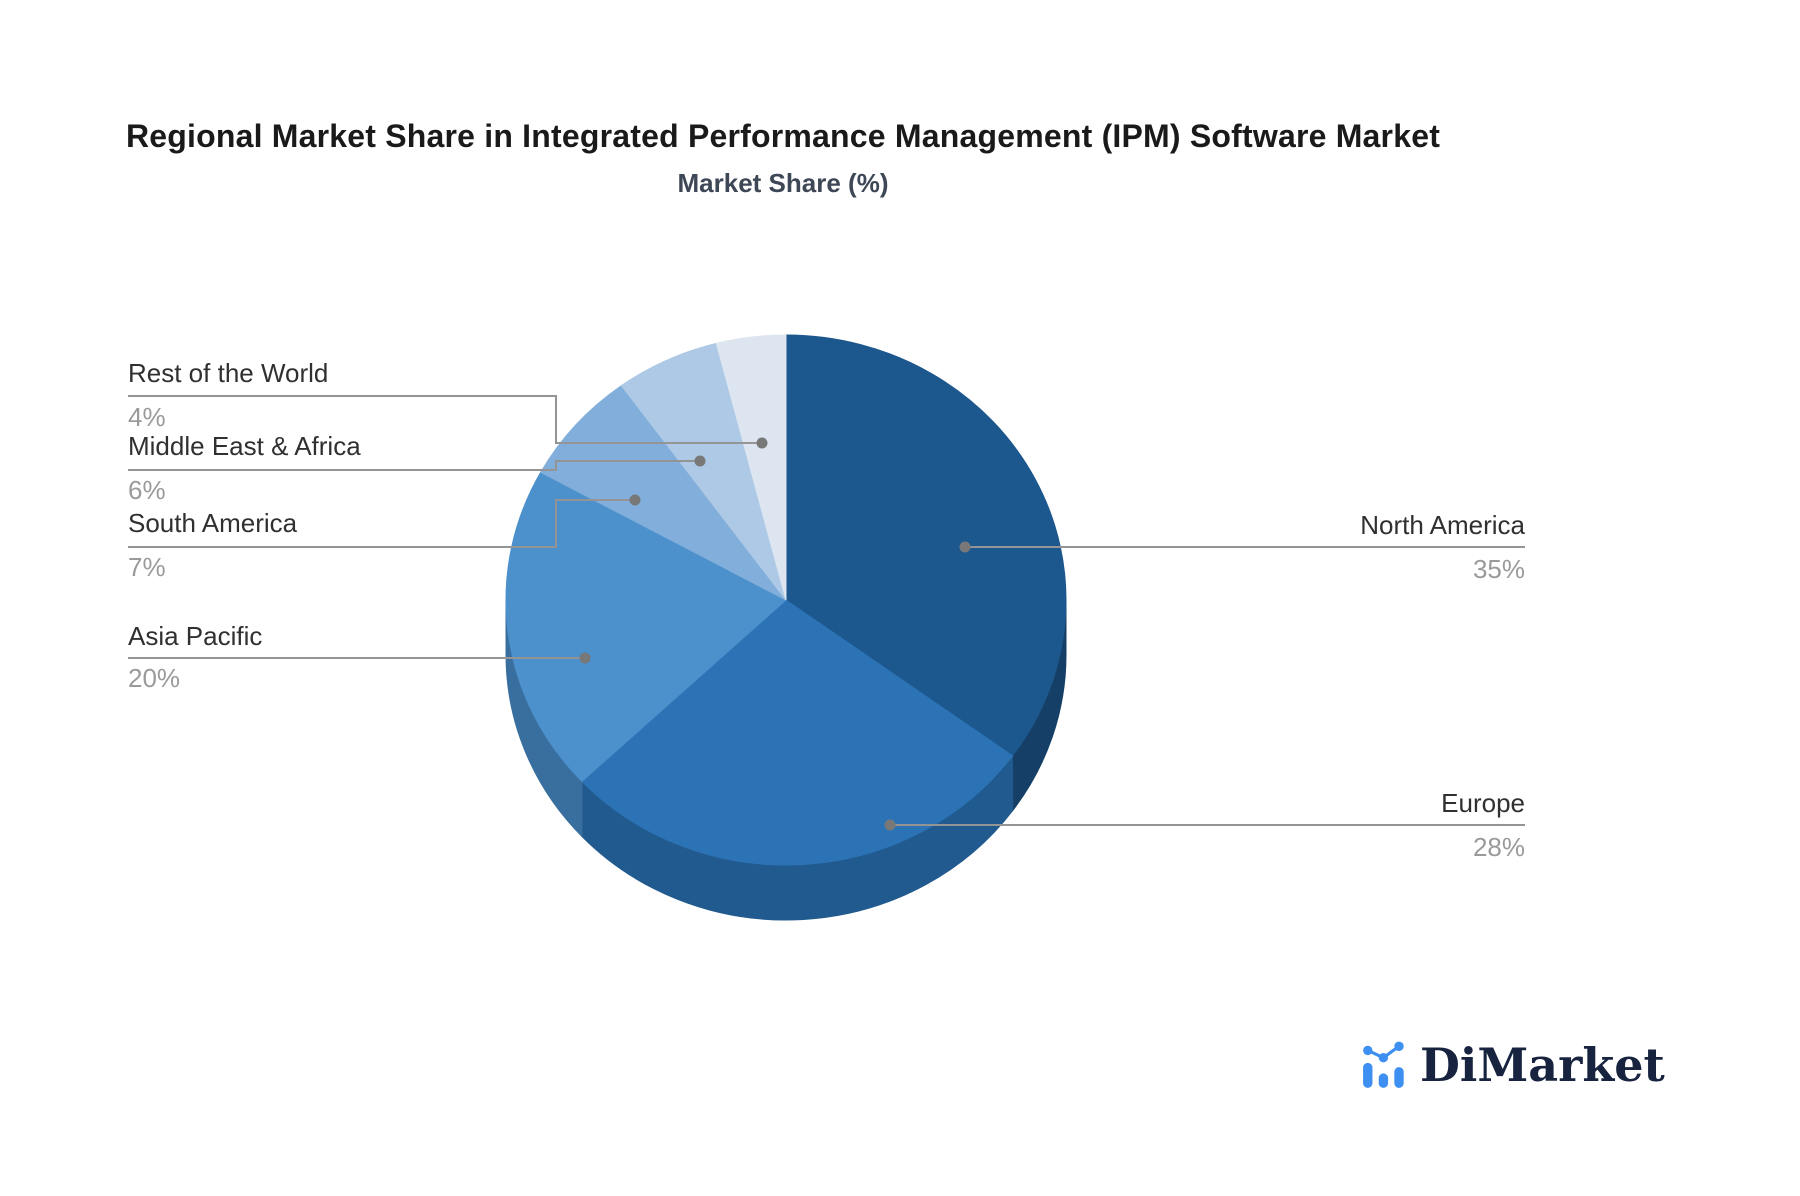  I want to click on pie-slice-europe, so click(797, 732).